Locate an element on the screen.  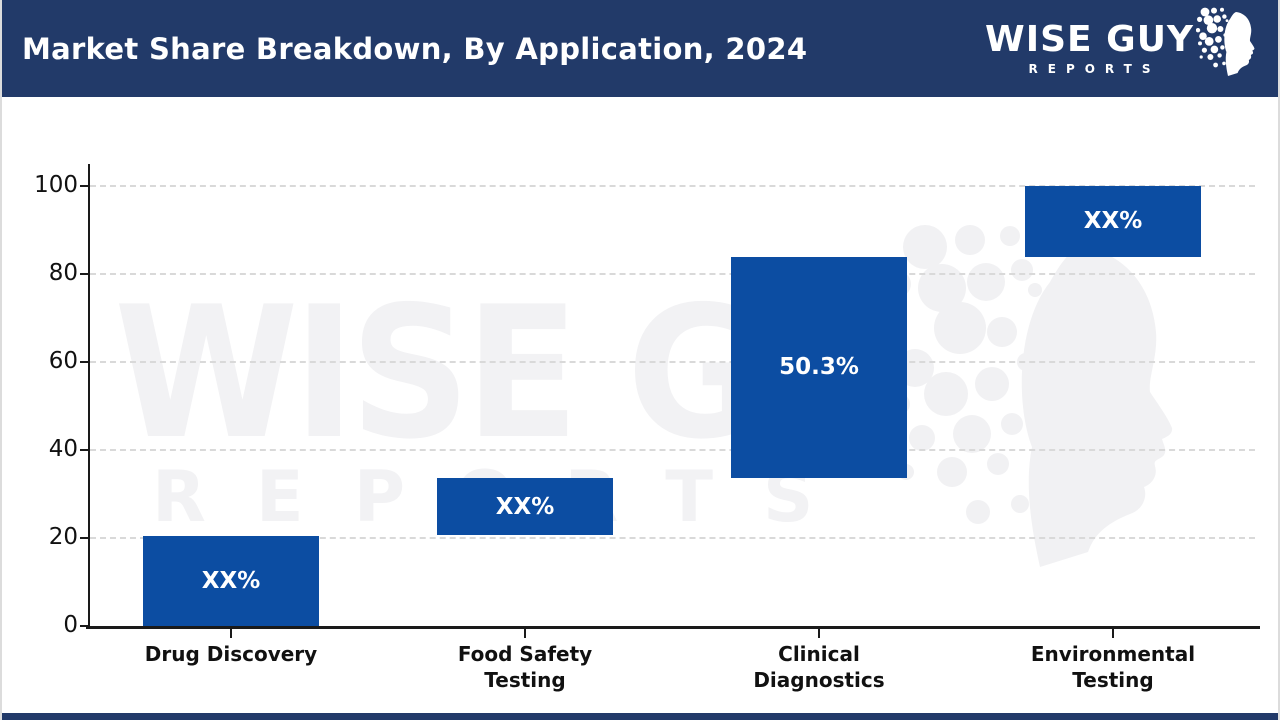
x-category-label-line: Environmental is located at coordinates (1113, 654).